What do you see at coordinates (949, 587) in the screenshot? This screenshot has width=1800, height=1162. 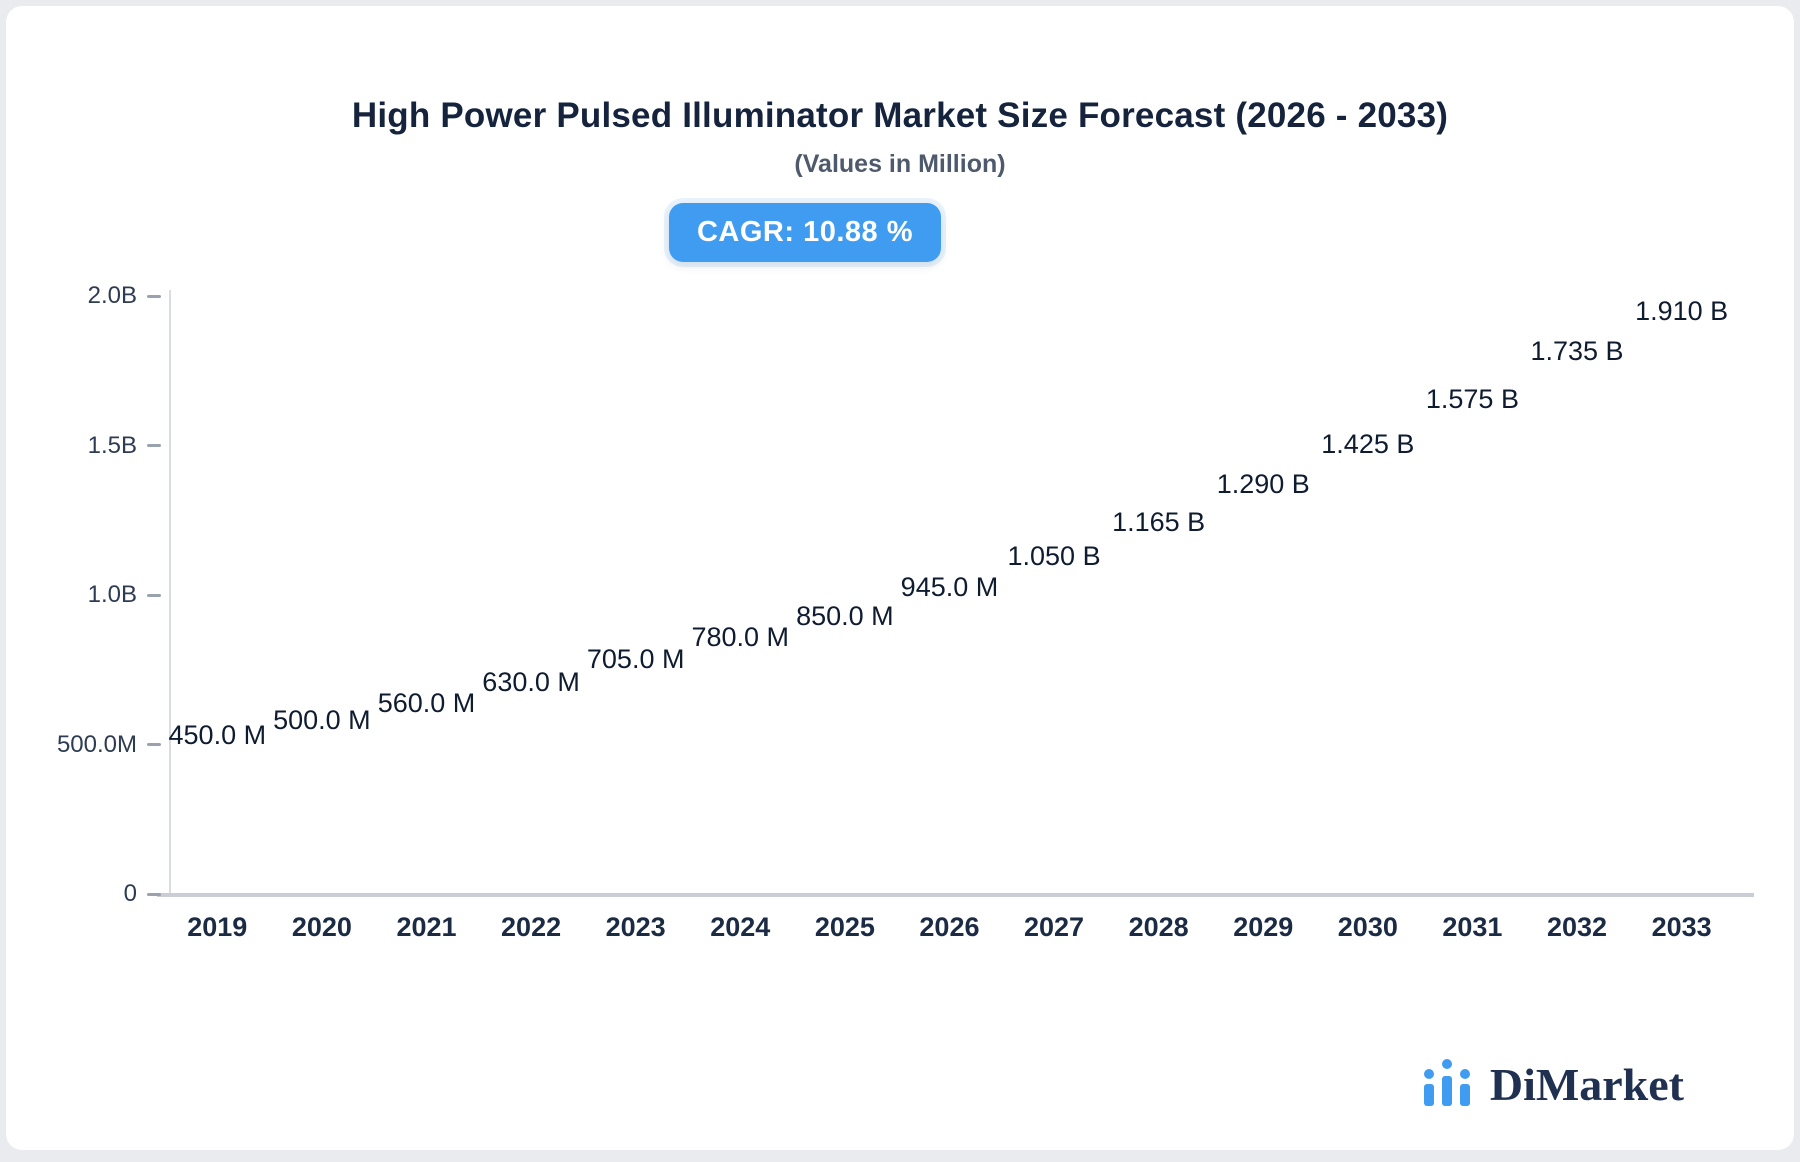 I see `bar-value-label: 945.0 M` at bounding box center [949, 587].